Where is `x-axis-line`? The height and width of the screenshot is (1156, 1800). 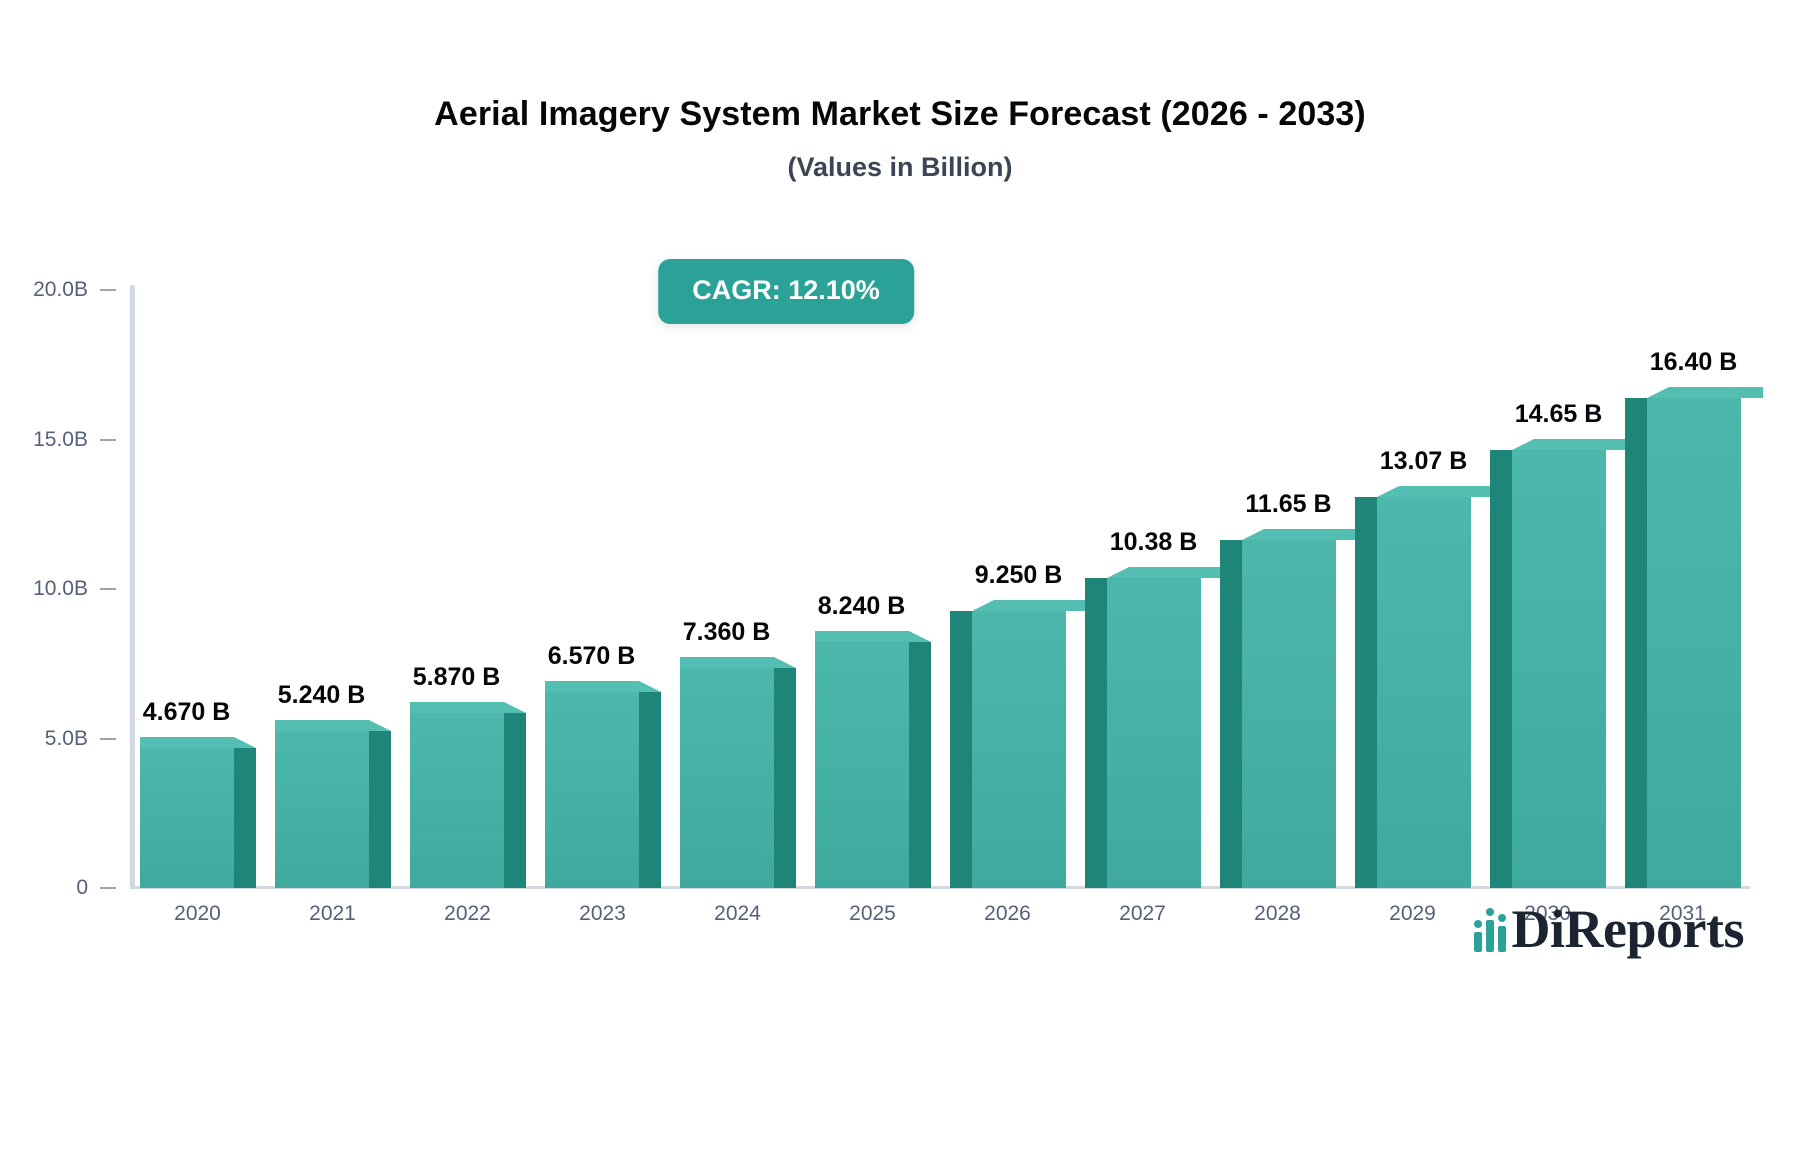
x-axis-line is located at coordinates (940, 887).